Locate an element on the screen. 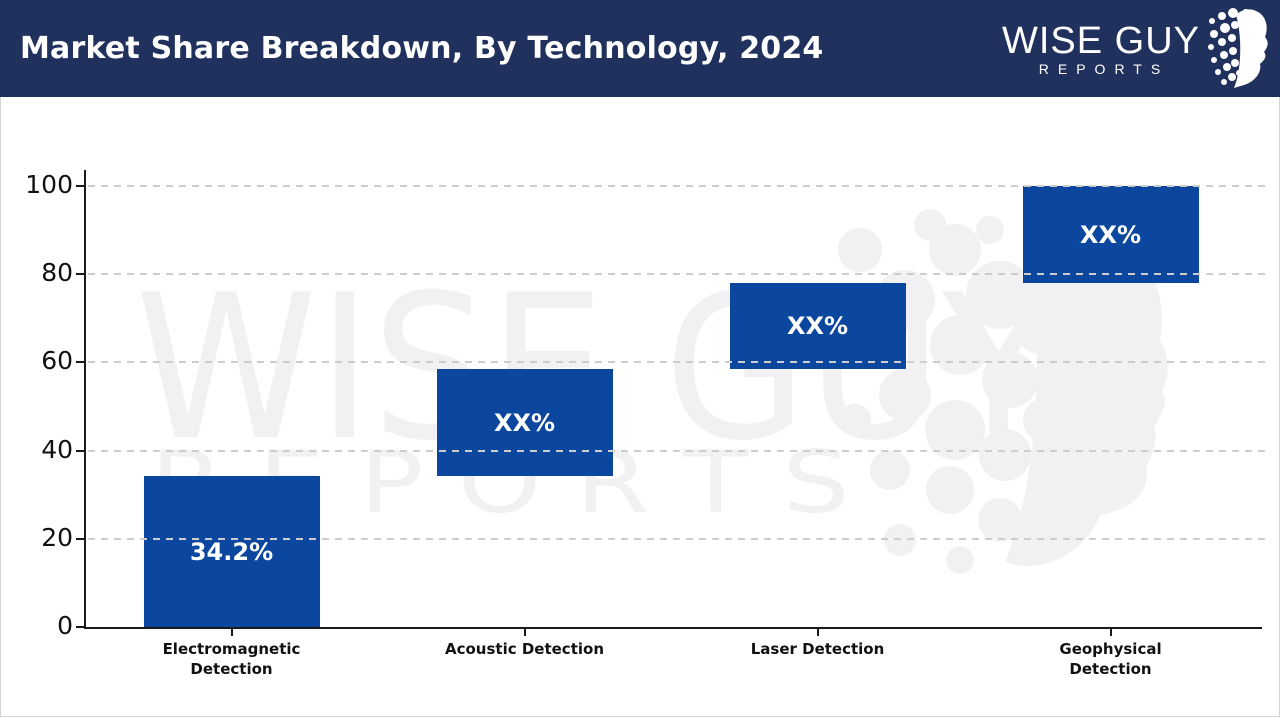 Image resolution: width=1280 pixels, height=720 pixels. y-tick-label-40: 40 is located at coordinates (57, 449).